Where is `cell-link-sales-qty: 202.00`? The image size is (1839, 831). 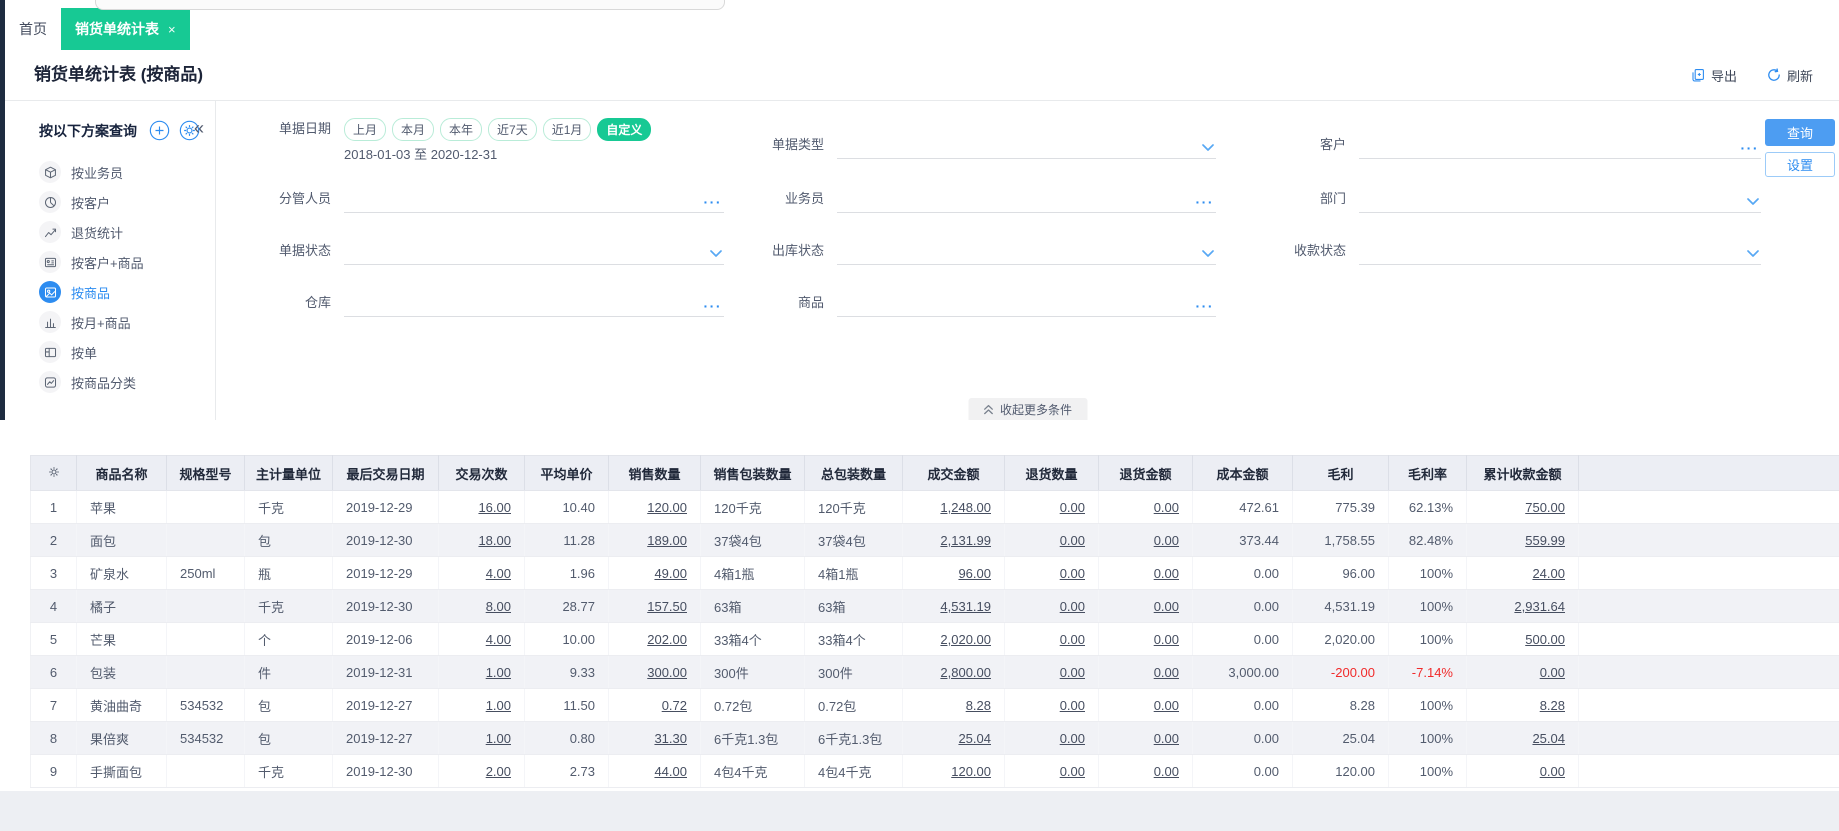
cell-link-sales-qty: 202.00 is located at coordinates (667, 639).